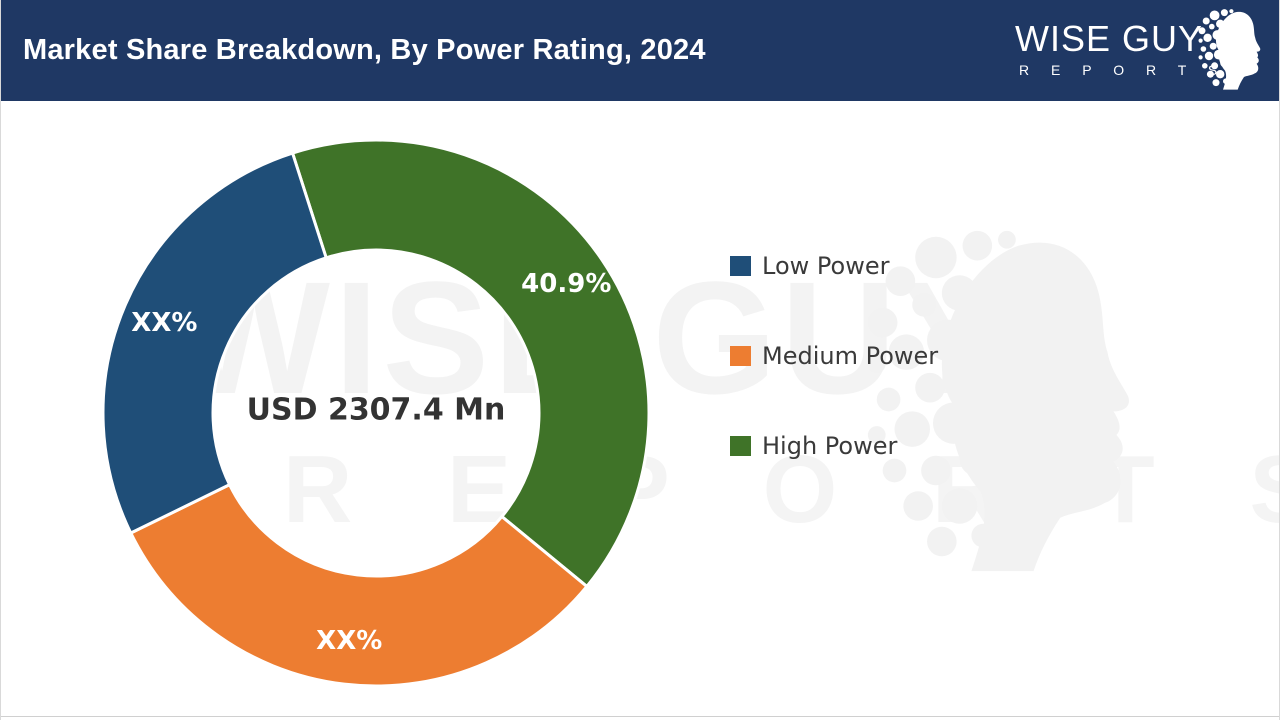 Image resolution: width=1280 pixels, height=720 pixels. What do you see at coordinates (826, 265) in the screenshot?
I see `legend-label: Low Power` at bounding box center [826, 265].